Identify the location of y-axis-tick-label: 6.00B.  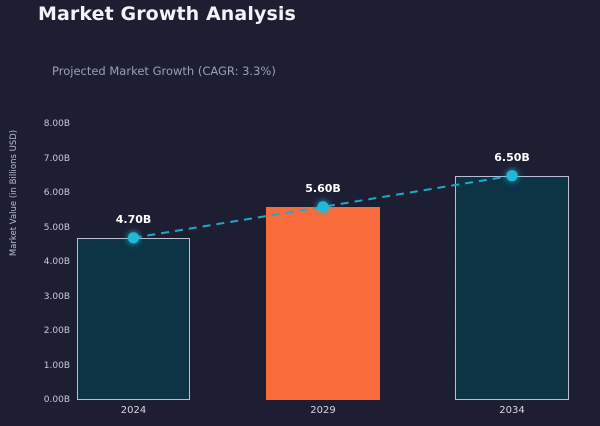
(56, 193).